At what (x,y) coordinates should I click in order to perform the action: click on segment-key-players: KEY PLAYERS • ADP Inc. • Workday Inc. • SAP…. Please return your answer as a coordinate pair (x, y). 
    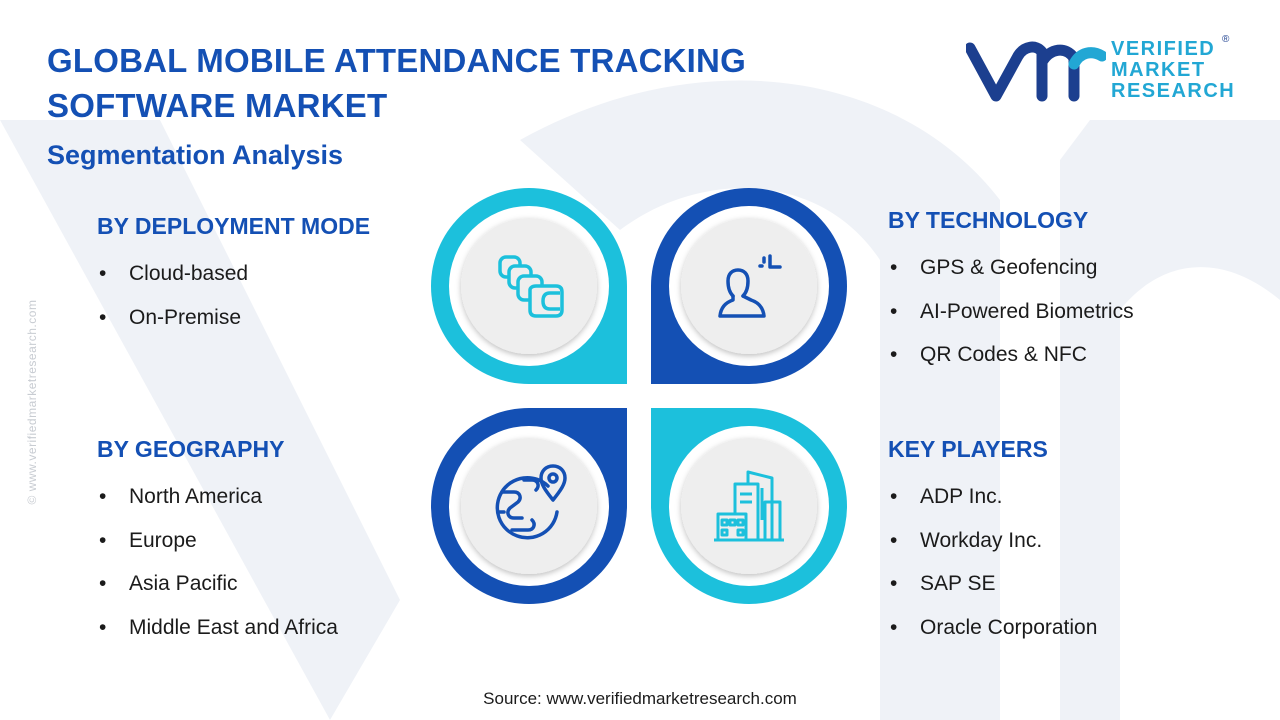
    Looking at the image, I should click on (992, 542).